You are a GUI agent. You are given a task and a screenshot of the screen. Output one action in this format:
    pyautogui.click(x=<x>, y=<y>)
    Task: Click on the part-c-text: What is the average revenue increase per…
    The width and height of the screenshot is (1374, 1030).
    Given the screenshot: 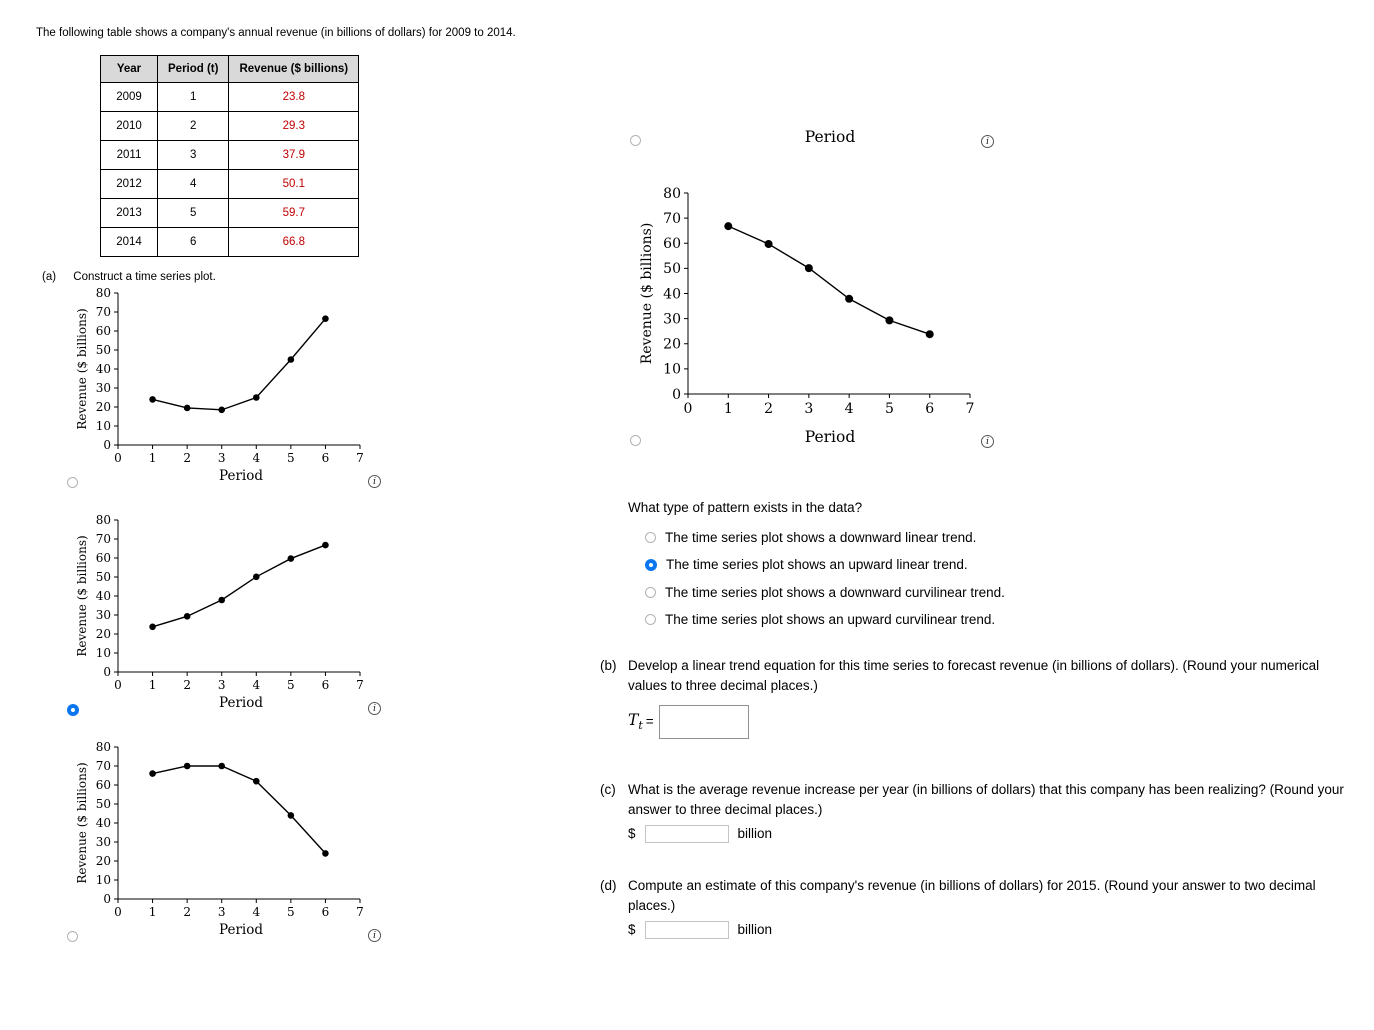 What is the action you would take?
    pyautogui.click(x=986, y=799)
    